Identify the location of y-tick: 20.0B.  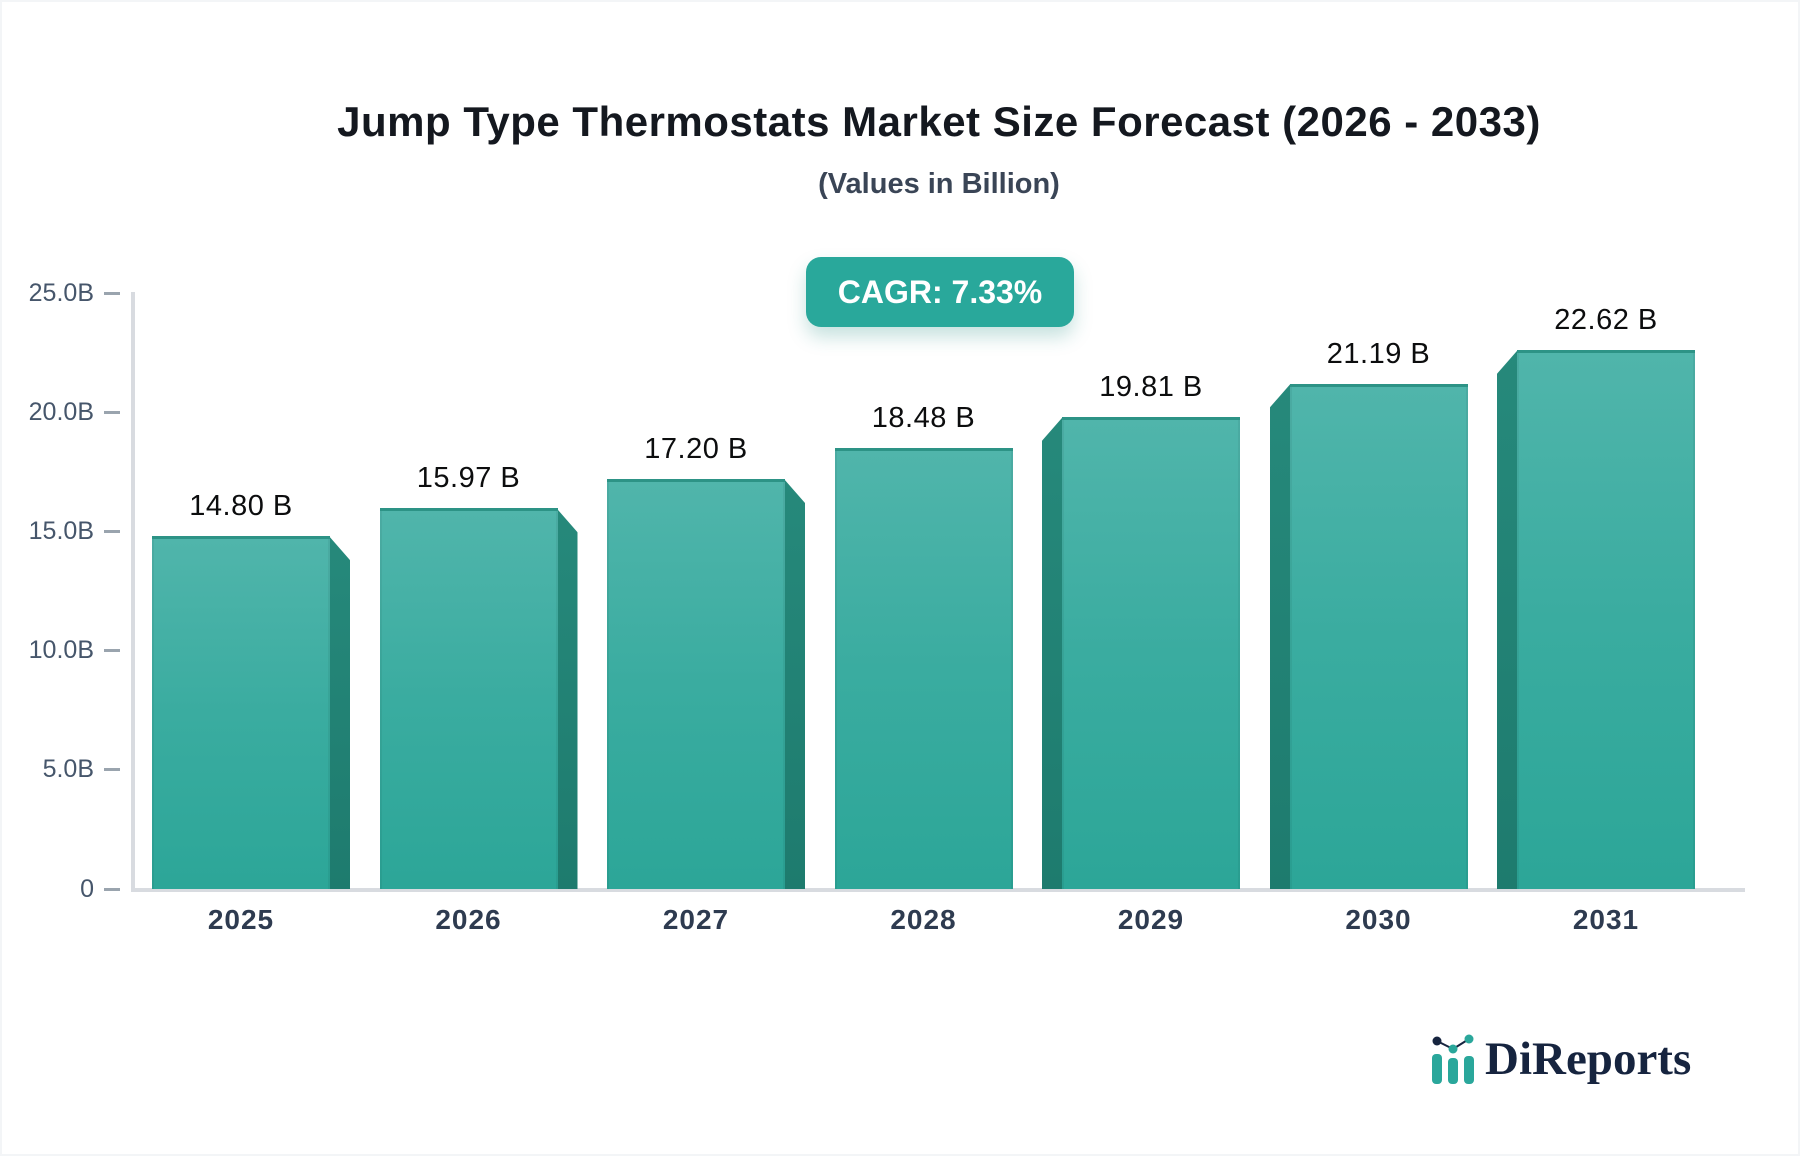
(61, 412).